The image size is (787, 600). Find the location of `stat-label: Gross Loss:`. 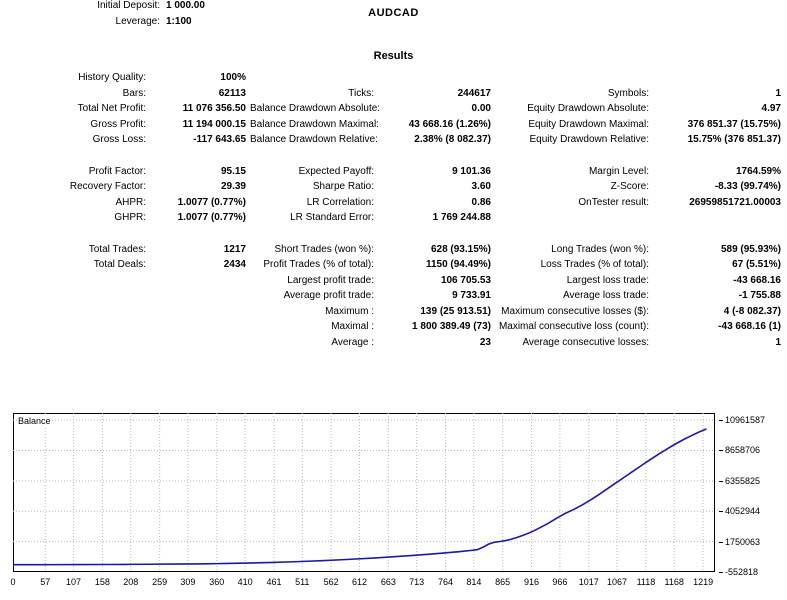

stat-label: Gross Loss: is located at coordinates (119, 139).